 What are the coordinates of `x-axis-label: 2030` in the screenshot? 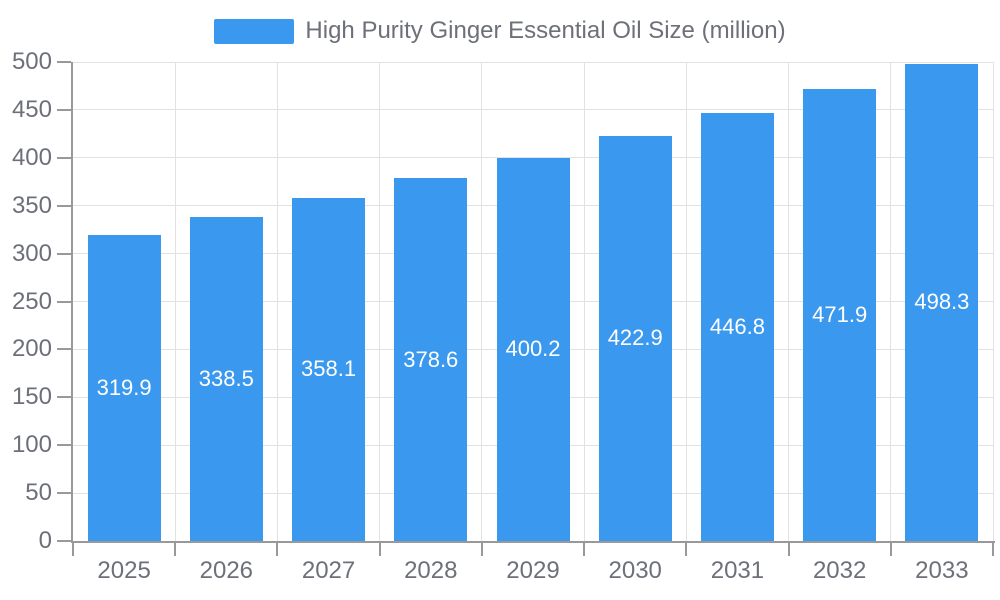 It's located at (635, 570).